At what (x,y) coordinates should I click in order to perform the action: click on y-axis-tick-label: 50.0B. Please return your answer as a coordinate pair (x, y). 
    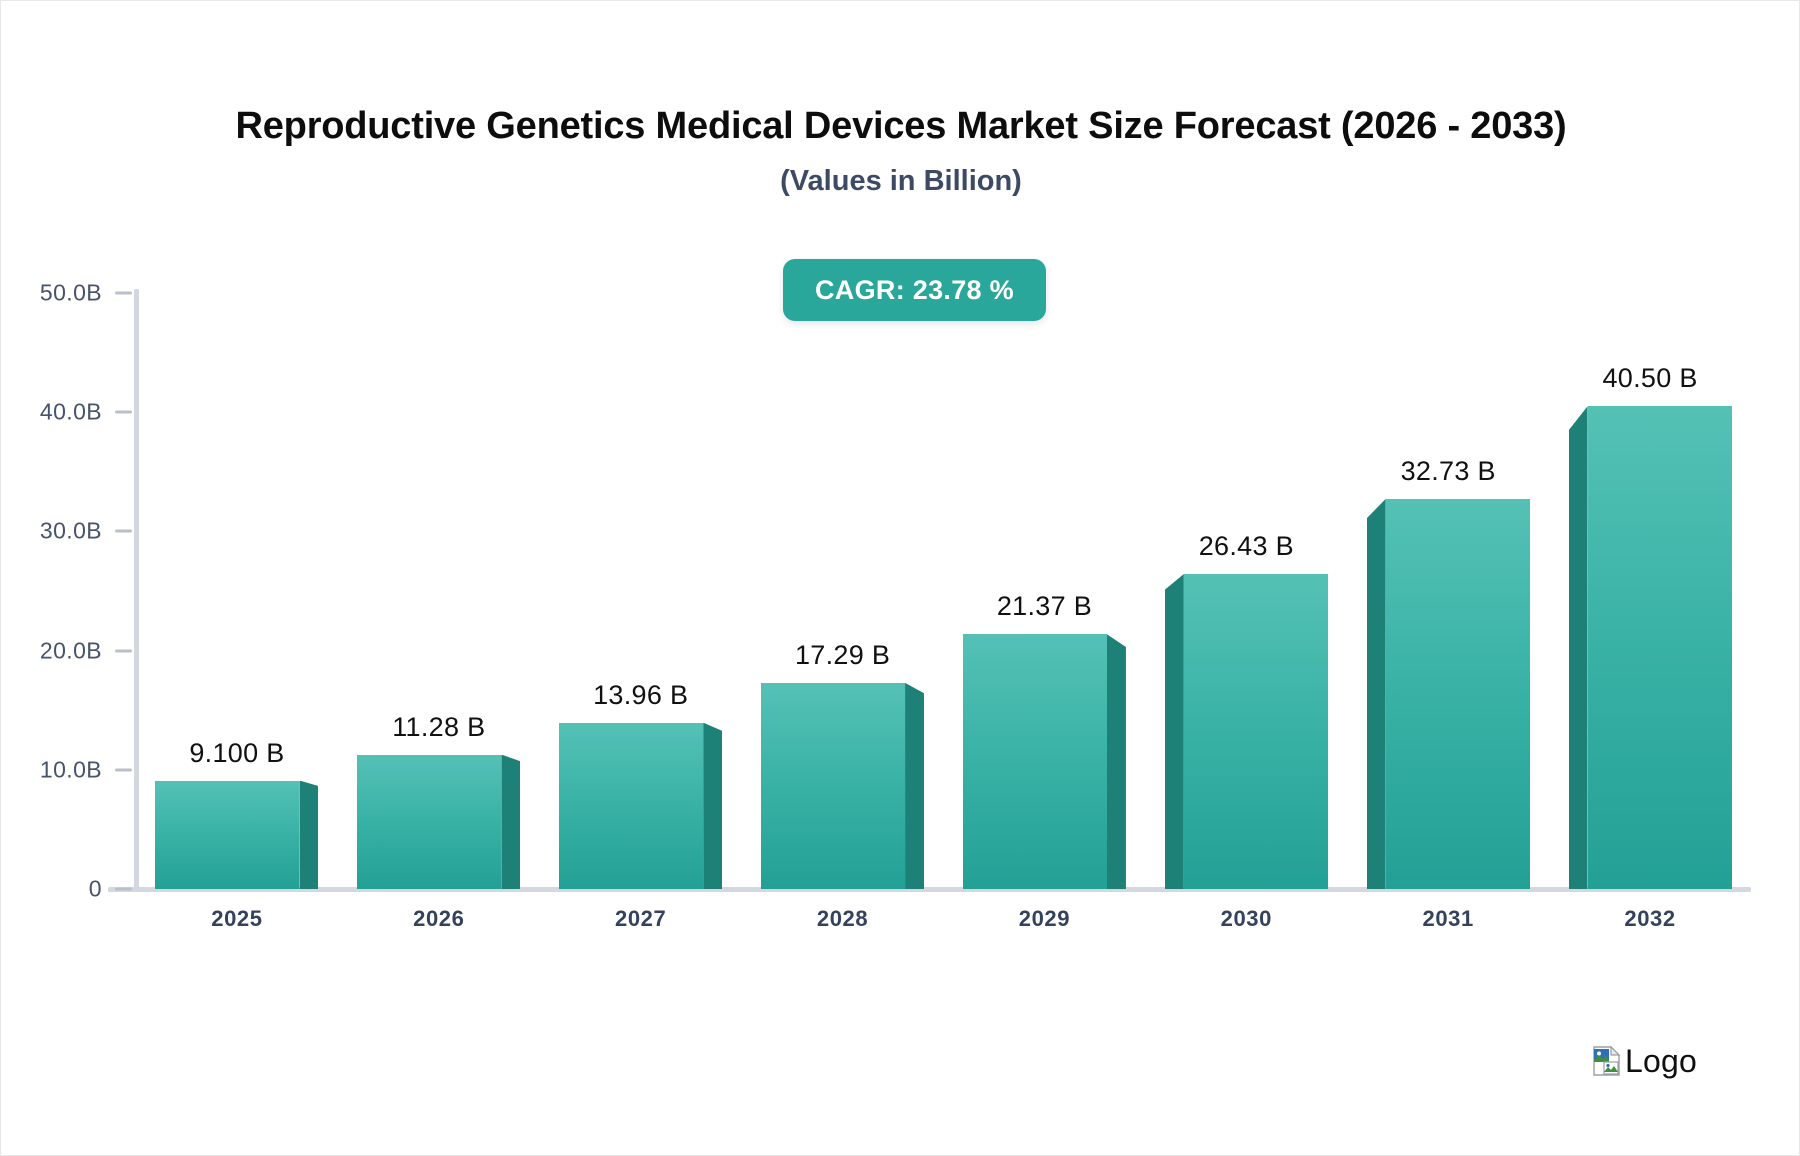
    Looking at the image, I should click on (70, 292).